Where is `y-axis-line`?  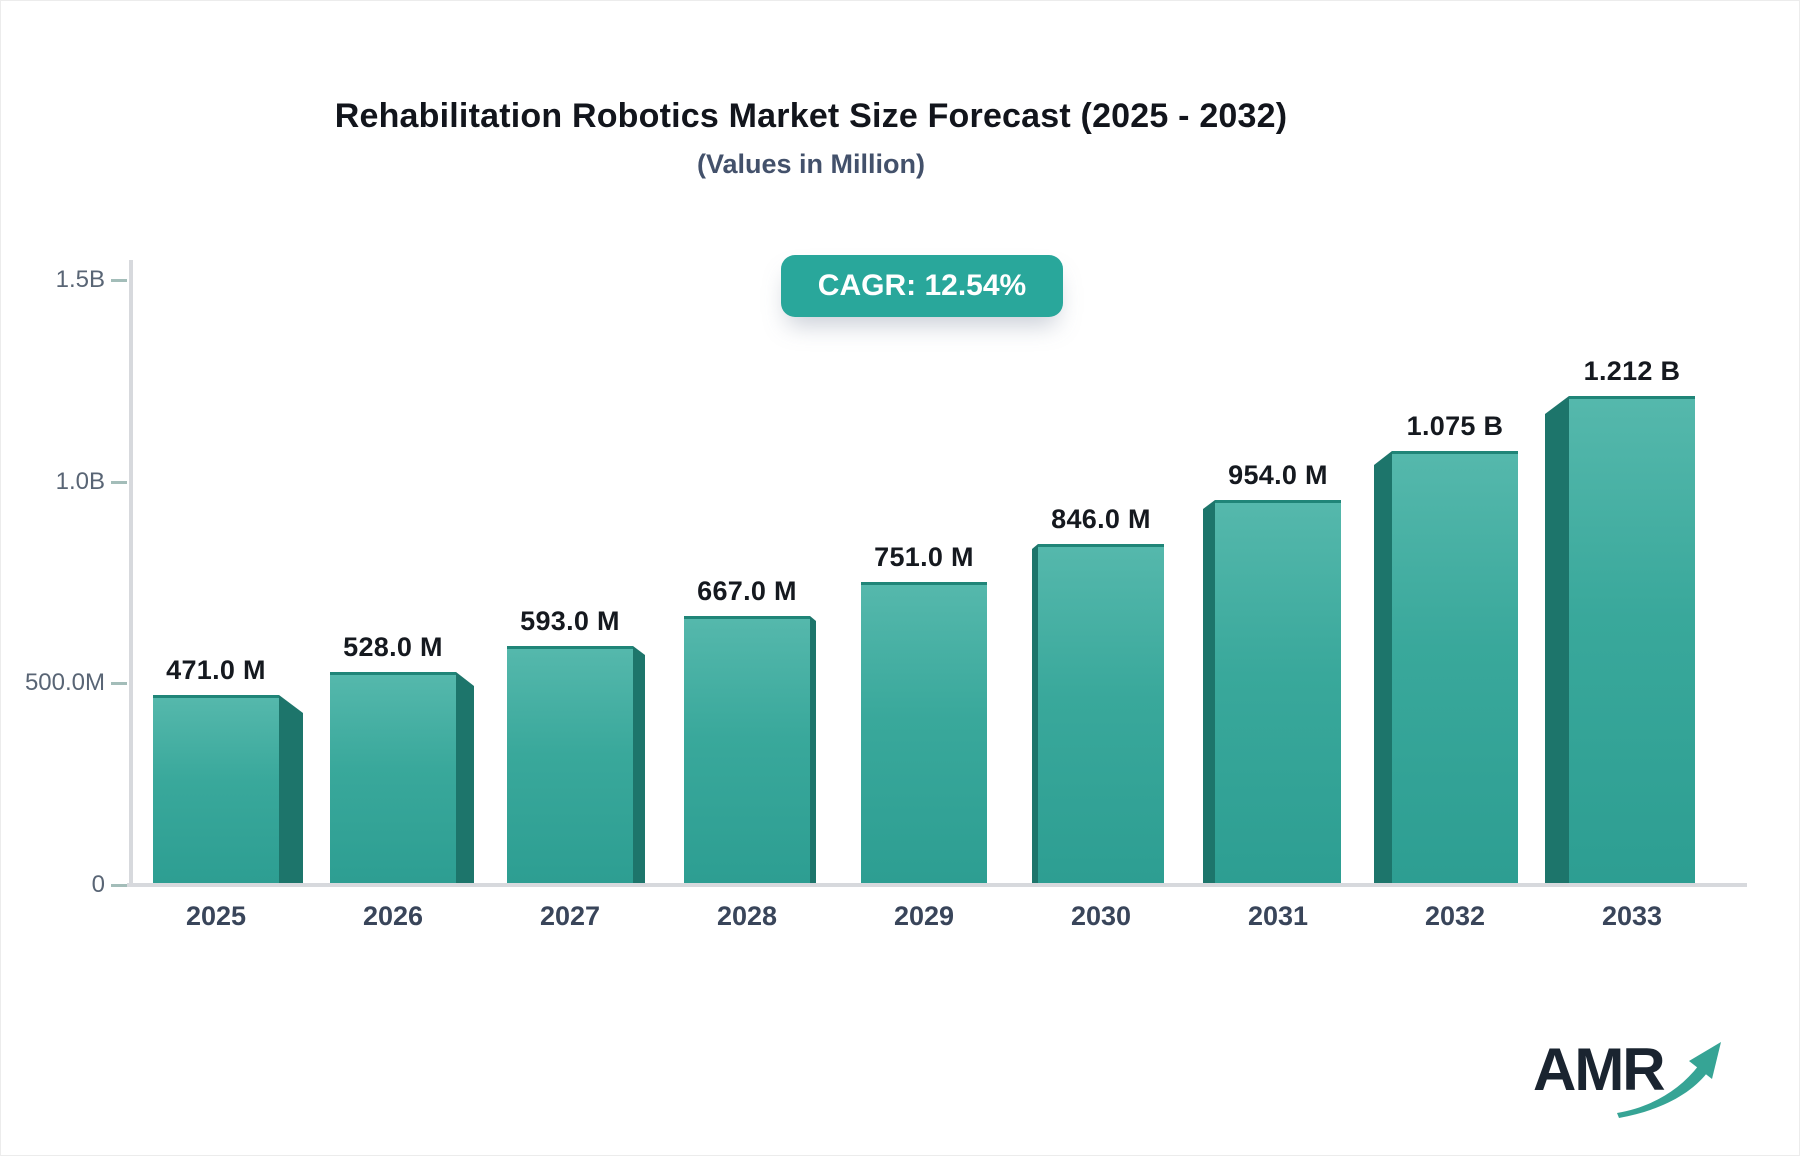 y-axis-line is located at coordinates (131, 572).